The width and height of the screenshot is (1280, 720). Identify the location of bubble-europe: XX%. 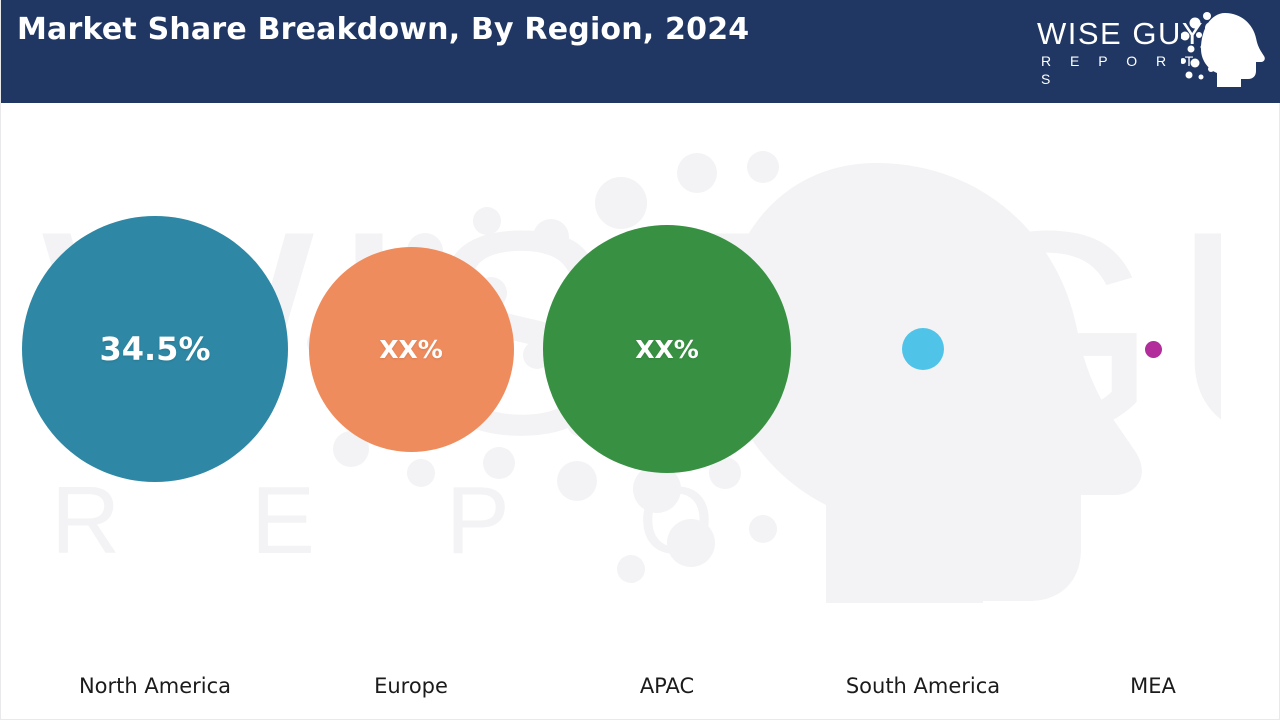
(411, 349).